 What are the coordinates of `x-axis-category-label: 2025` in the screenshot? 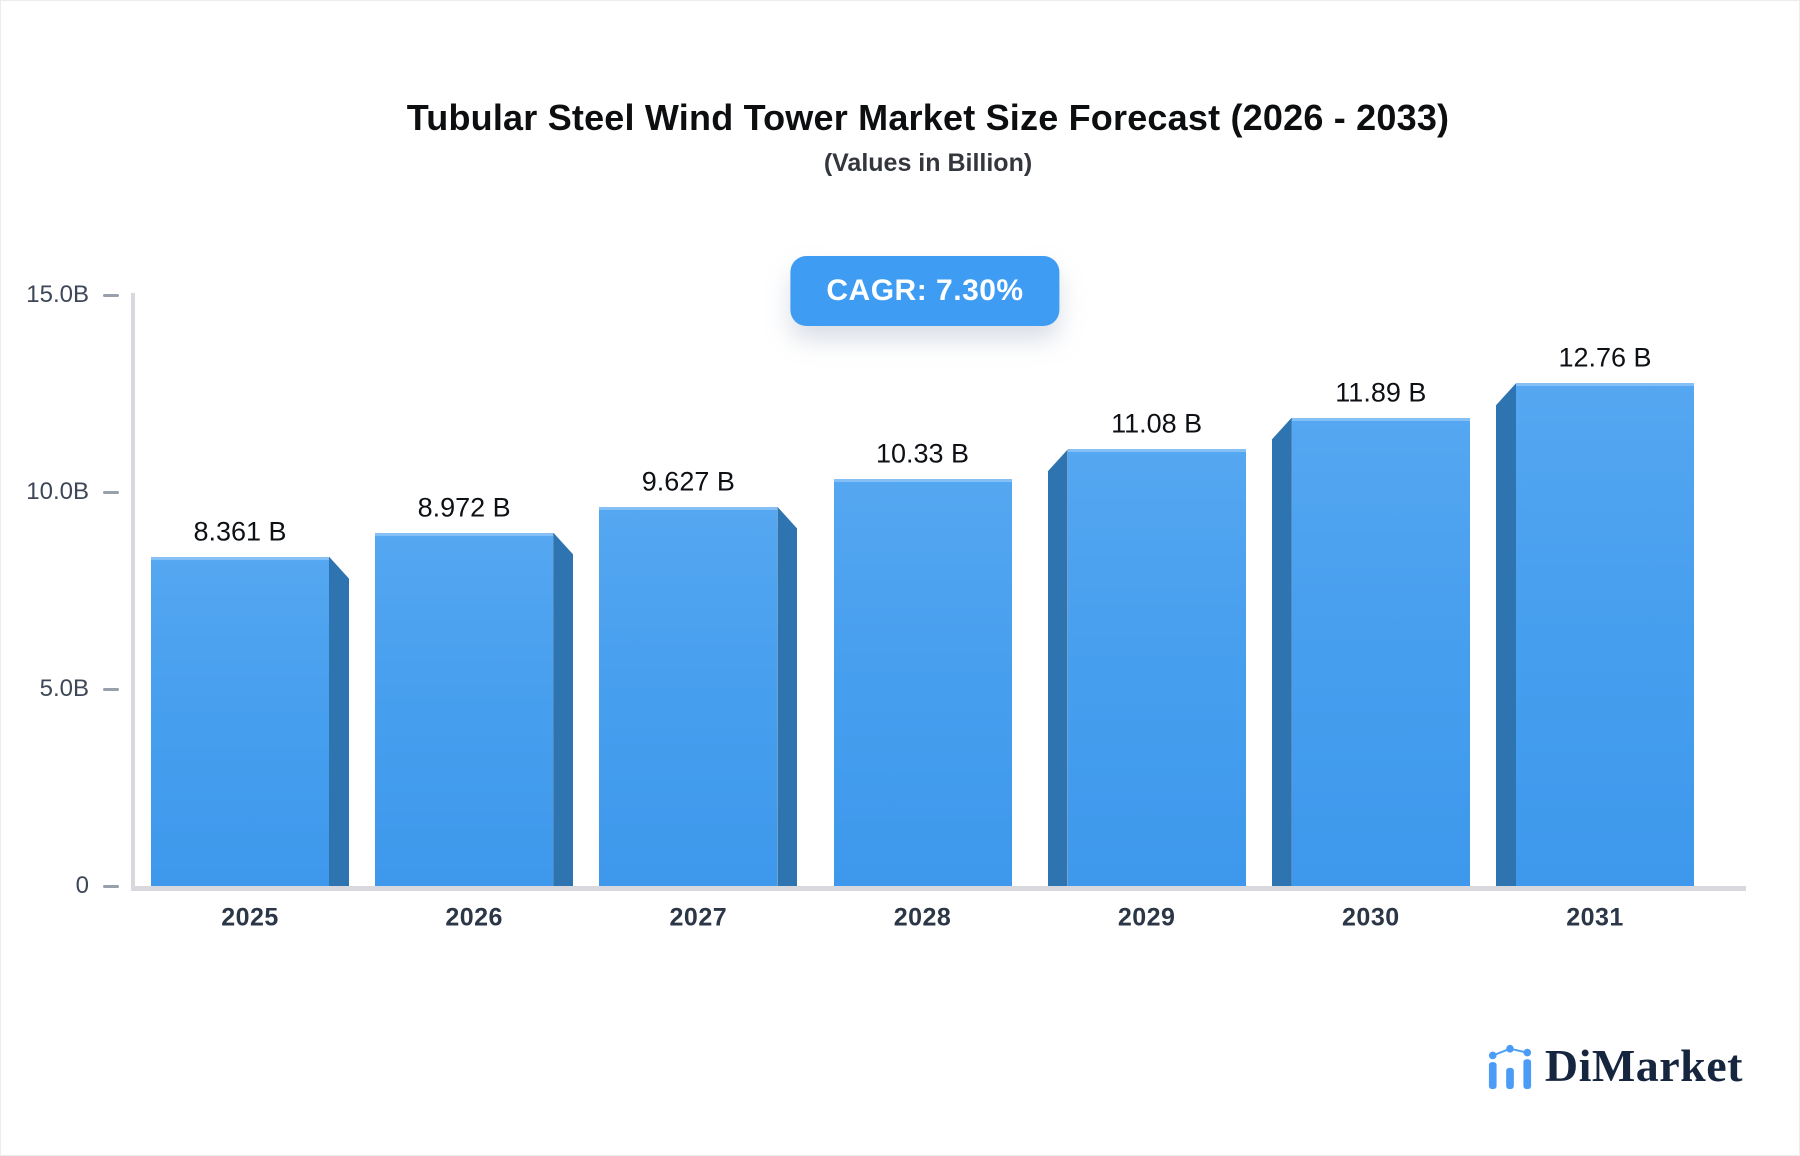 It's located at (250, 917).